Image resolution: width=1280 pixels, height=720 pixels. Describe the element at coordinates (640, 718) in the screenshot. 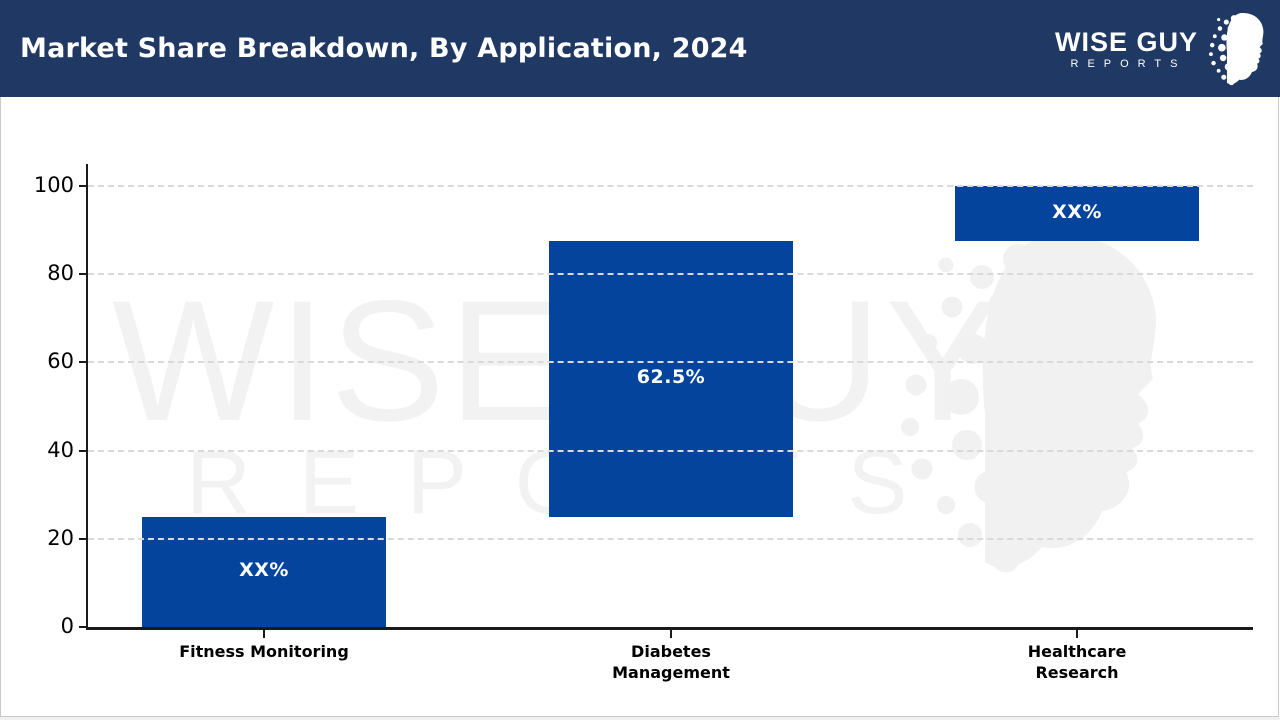

I see `bottom-strip` at that location.